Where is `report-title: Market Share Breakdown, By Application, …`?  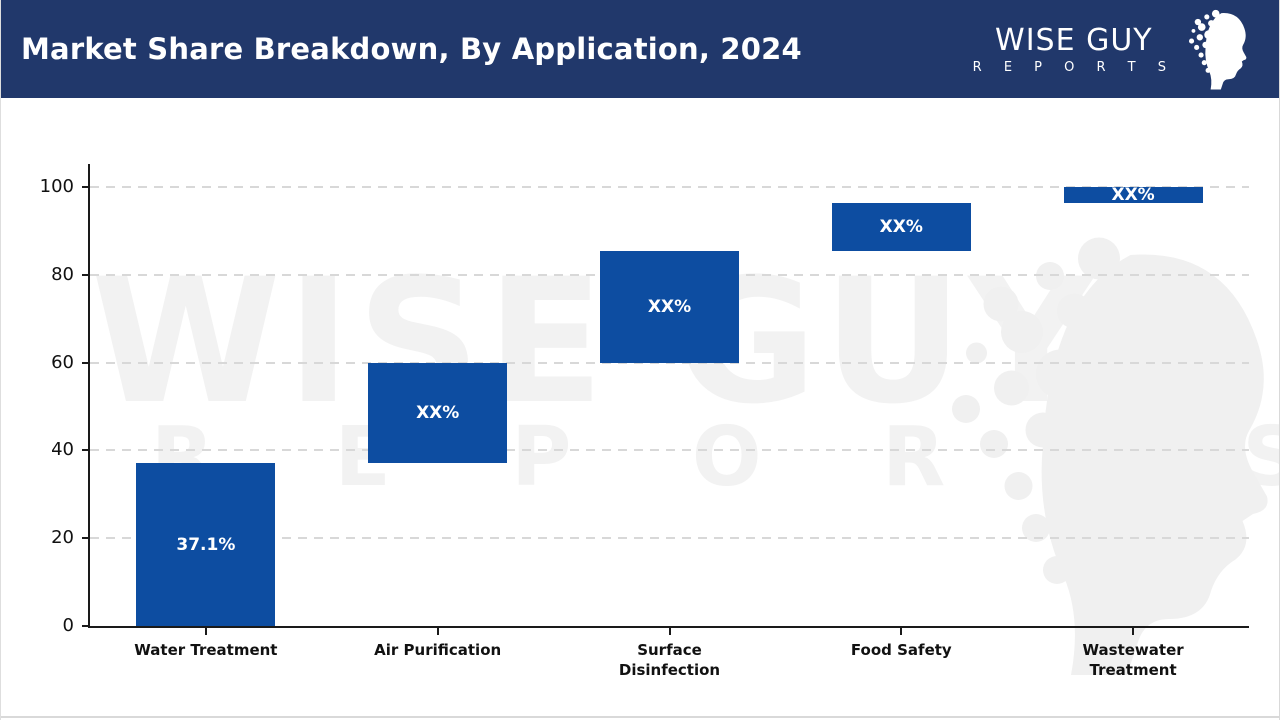 report-title: Market Share Breakdown, By Application, … is located at coordinates (411, 49).